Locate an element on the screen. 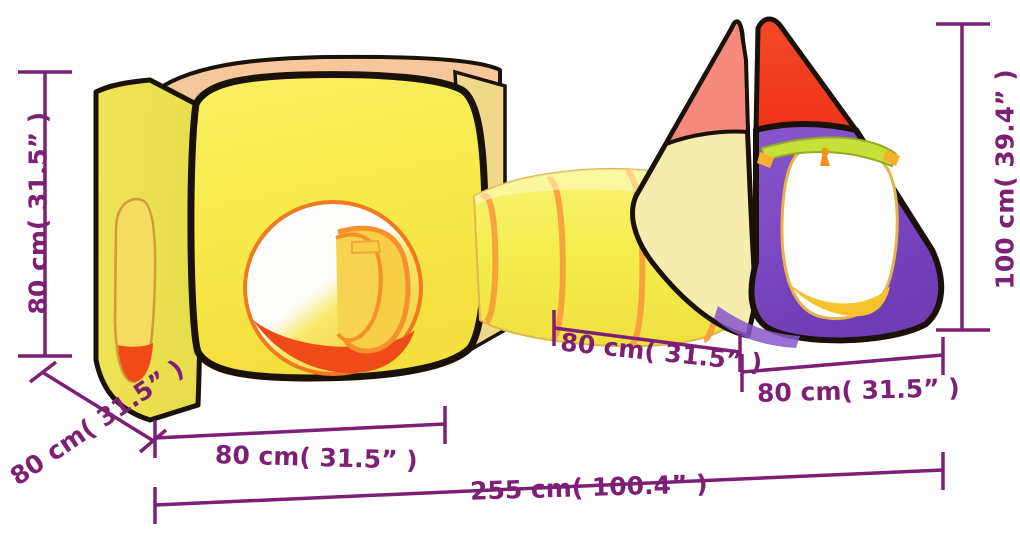  dimension-label-cube-height: 80 cm( 31.5” ) is located at coordinates (38, 213).